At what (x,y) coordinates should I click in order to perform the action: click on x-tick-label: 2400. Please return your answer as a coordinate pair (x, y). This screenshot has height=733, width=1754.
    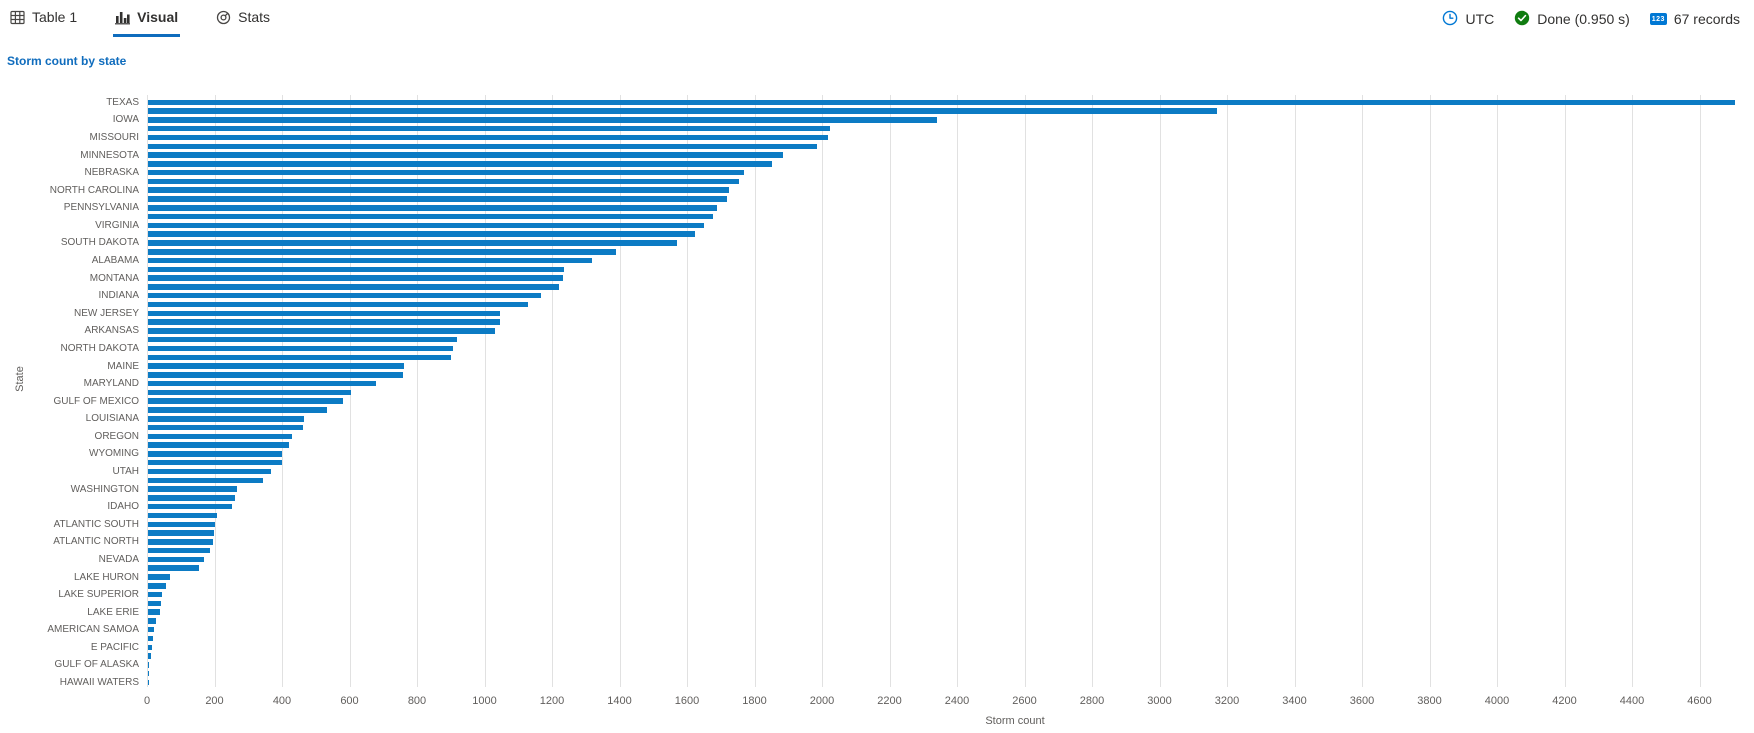
    Looking at the image, I should click on (957, 701).